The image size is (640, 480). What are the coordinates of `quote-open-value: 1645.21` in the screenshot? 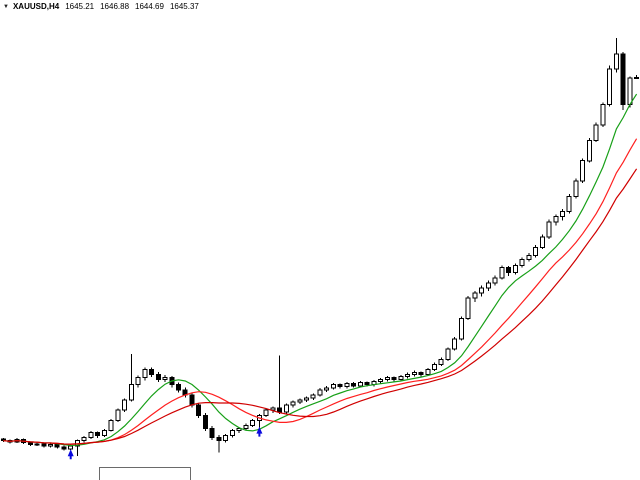 It's located at (80, 6).